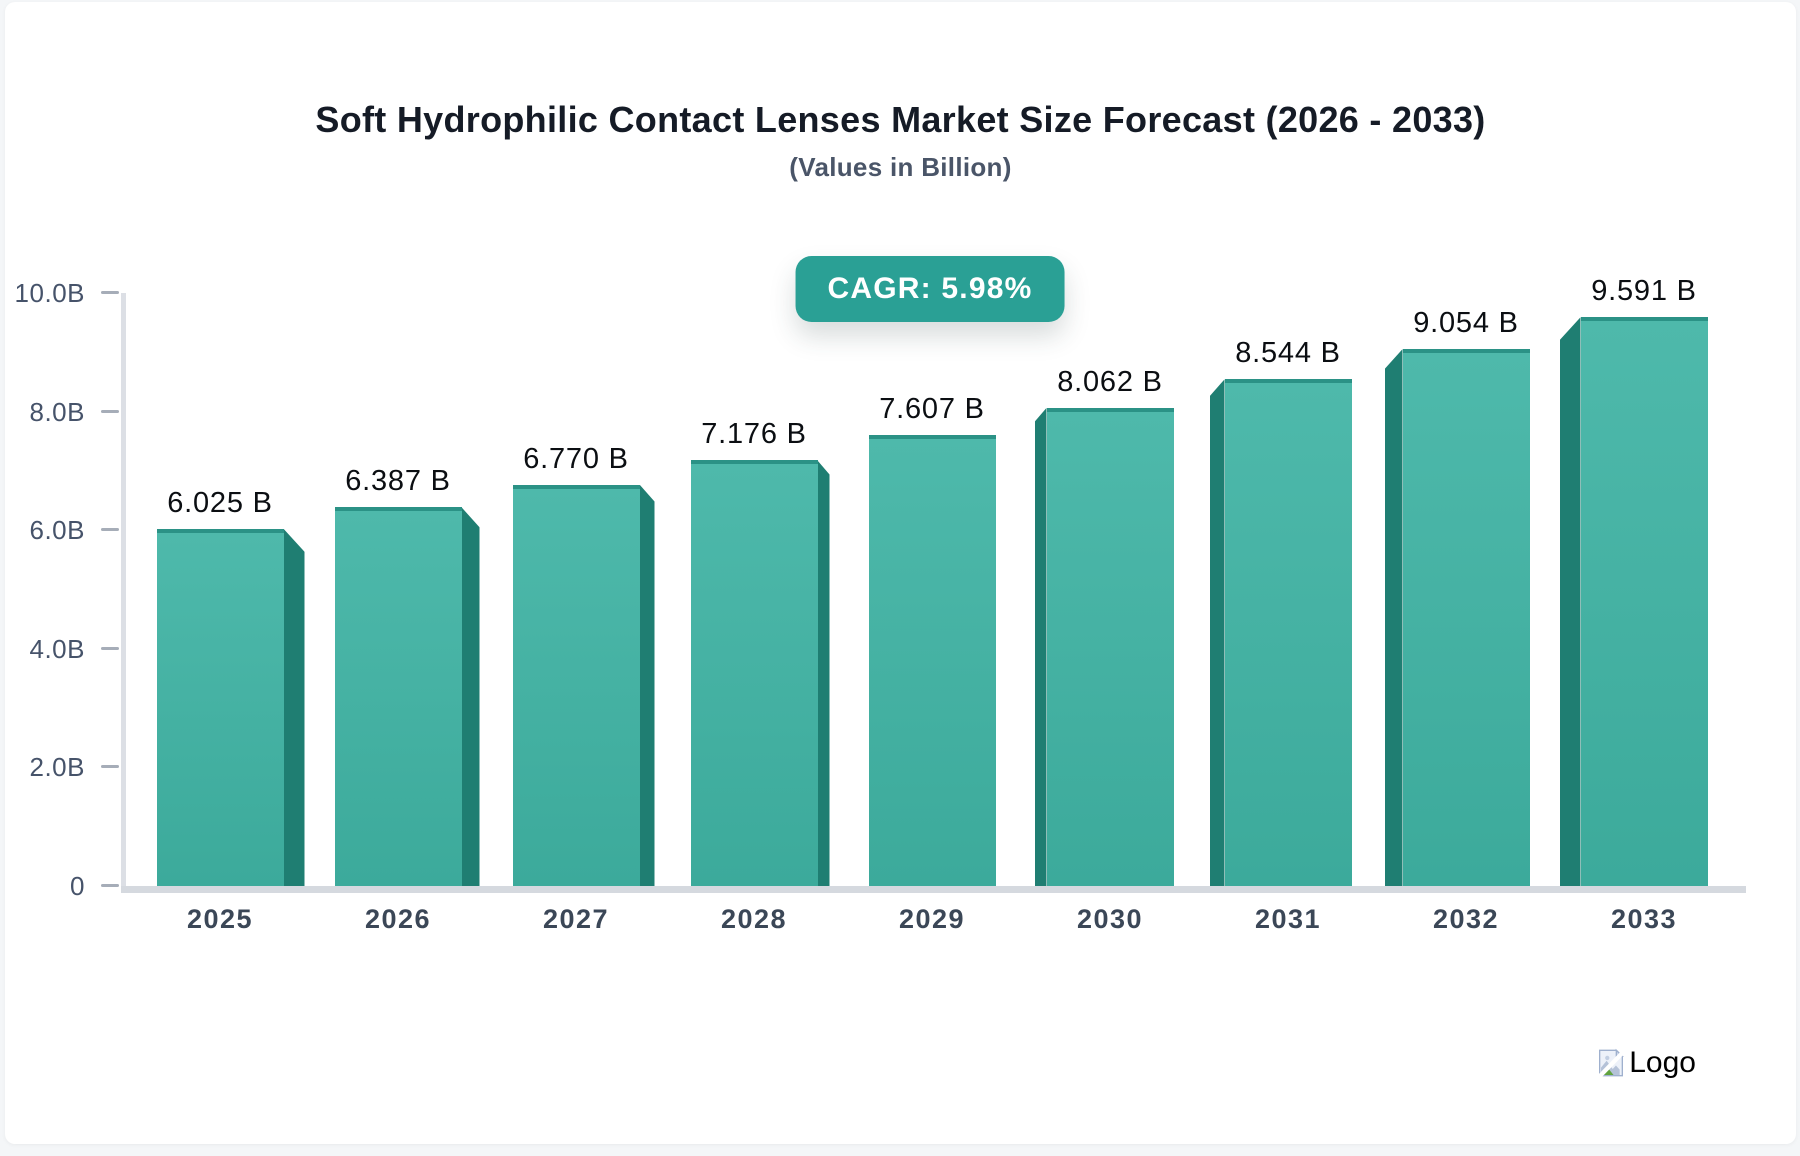 This screenshot has height=1156, width=1800. I want to click on cagr-badge: CAGR: 5.98%, so click(930, 289).